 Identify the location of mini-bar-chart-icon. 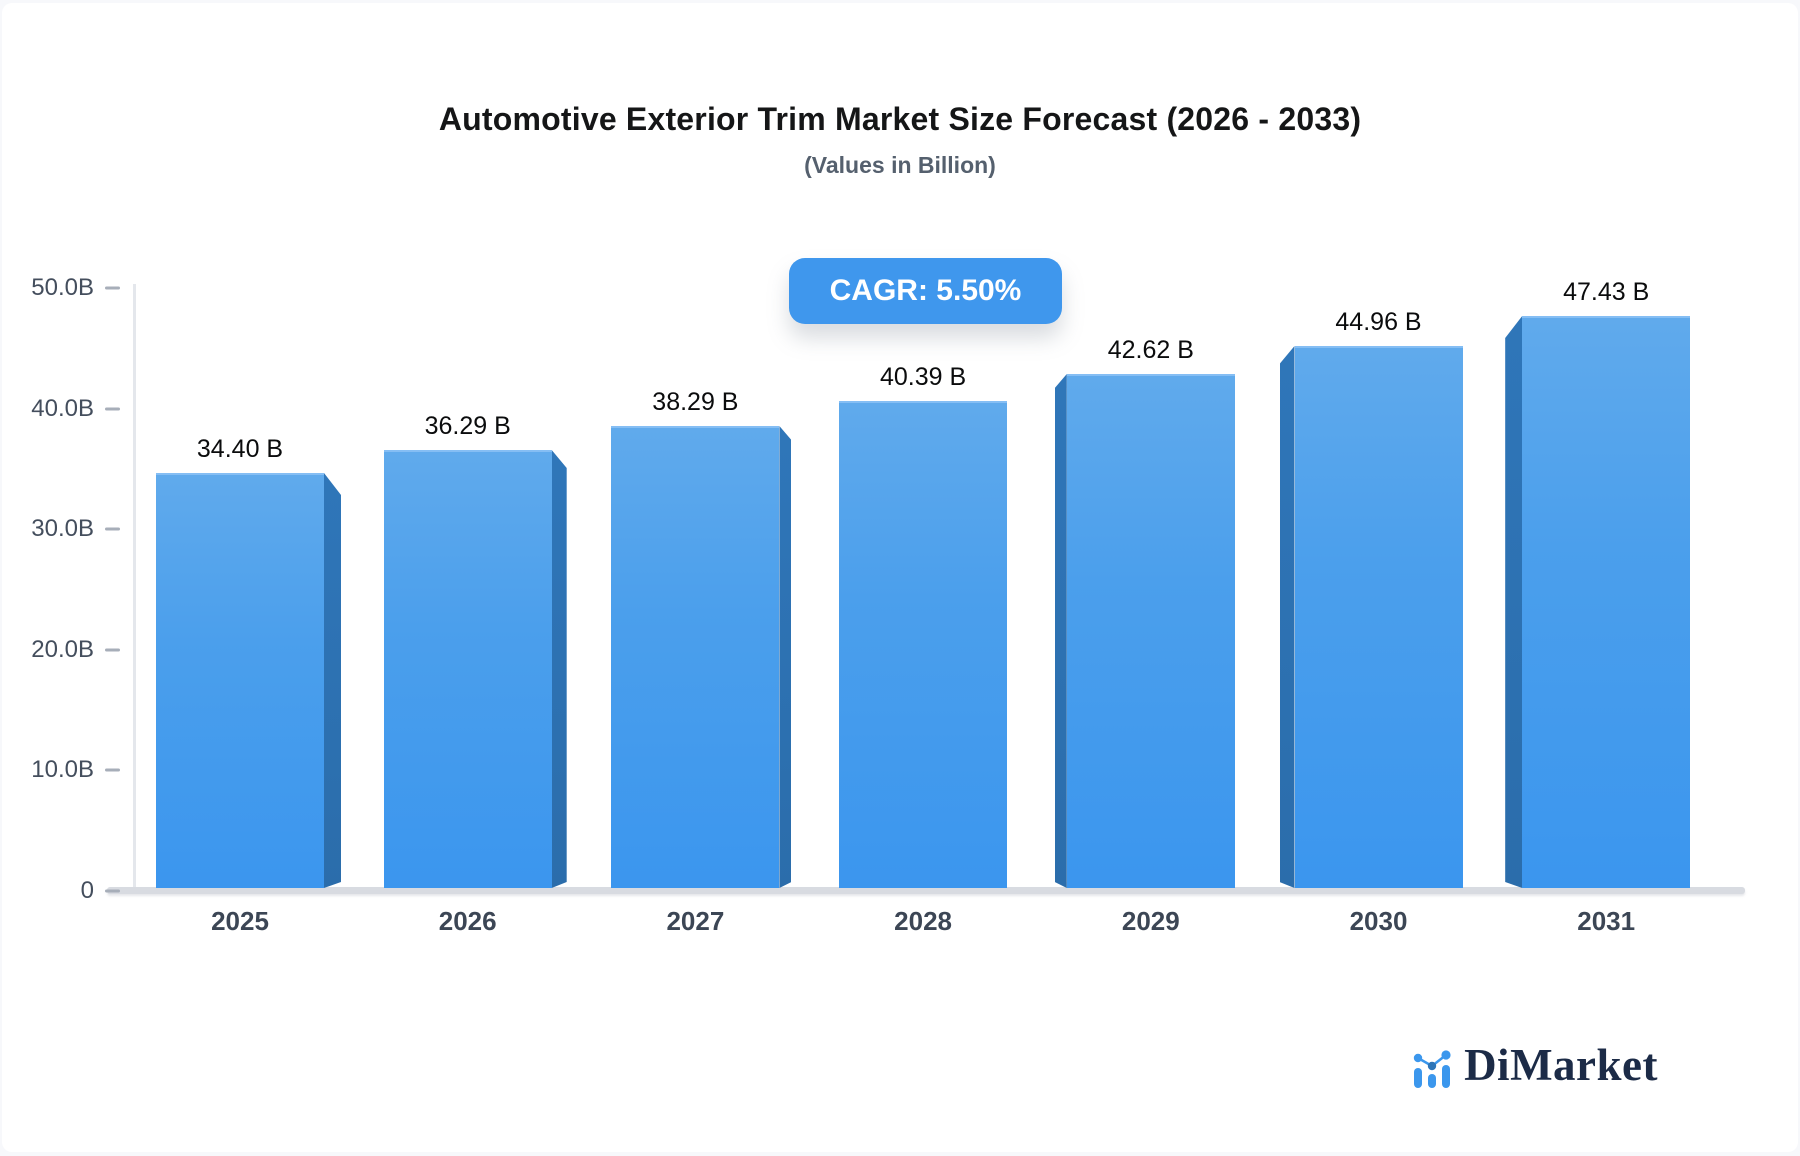
(1432, 1069).